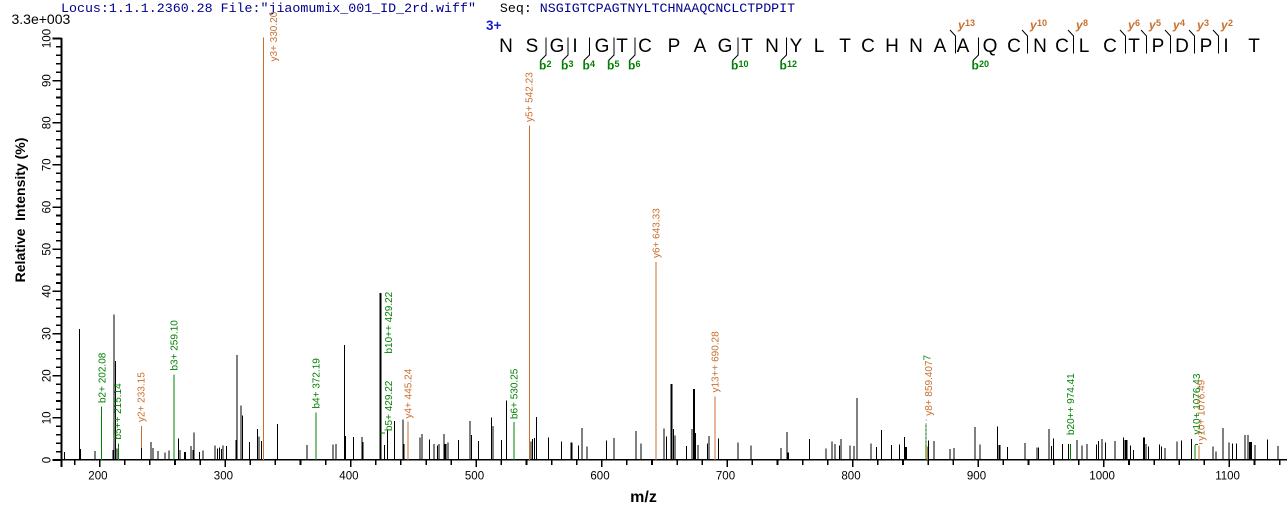 Image resolution: width=1287 pixels, height=512 pixels. What do you see at coordinates (1071, 404) in the screenshot?
I see `svg-text: b20++ 974.41` at bounding box center [1071, 404].